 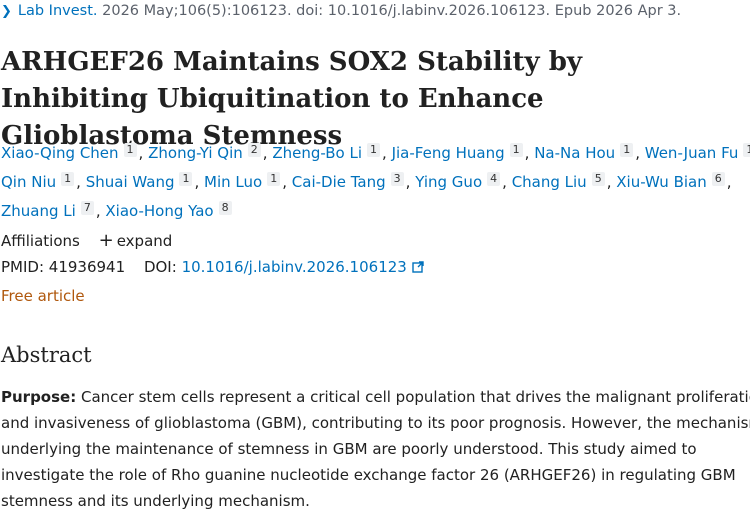 What do you see at coordinates (397, 179) in the screenshot?
I see `affiliation-number: 3` at bounding box center [397, 179].